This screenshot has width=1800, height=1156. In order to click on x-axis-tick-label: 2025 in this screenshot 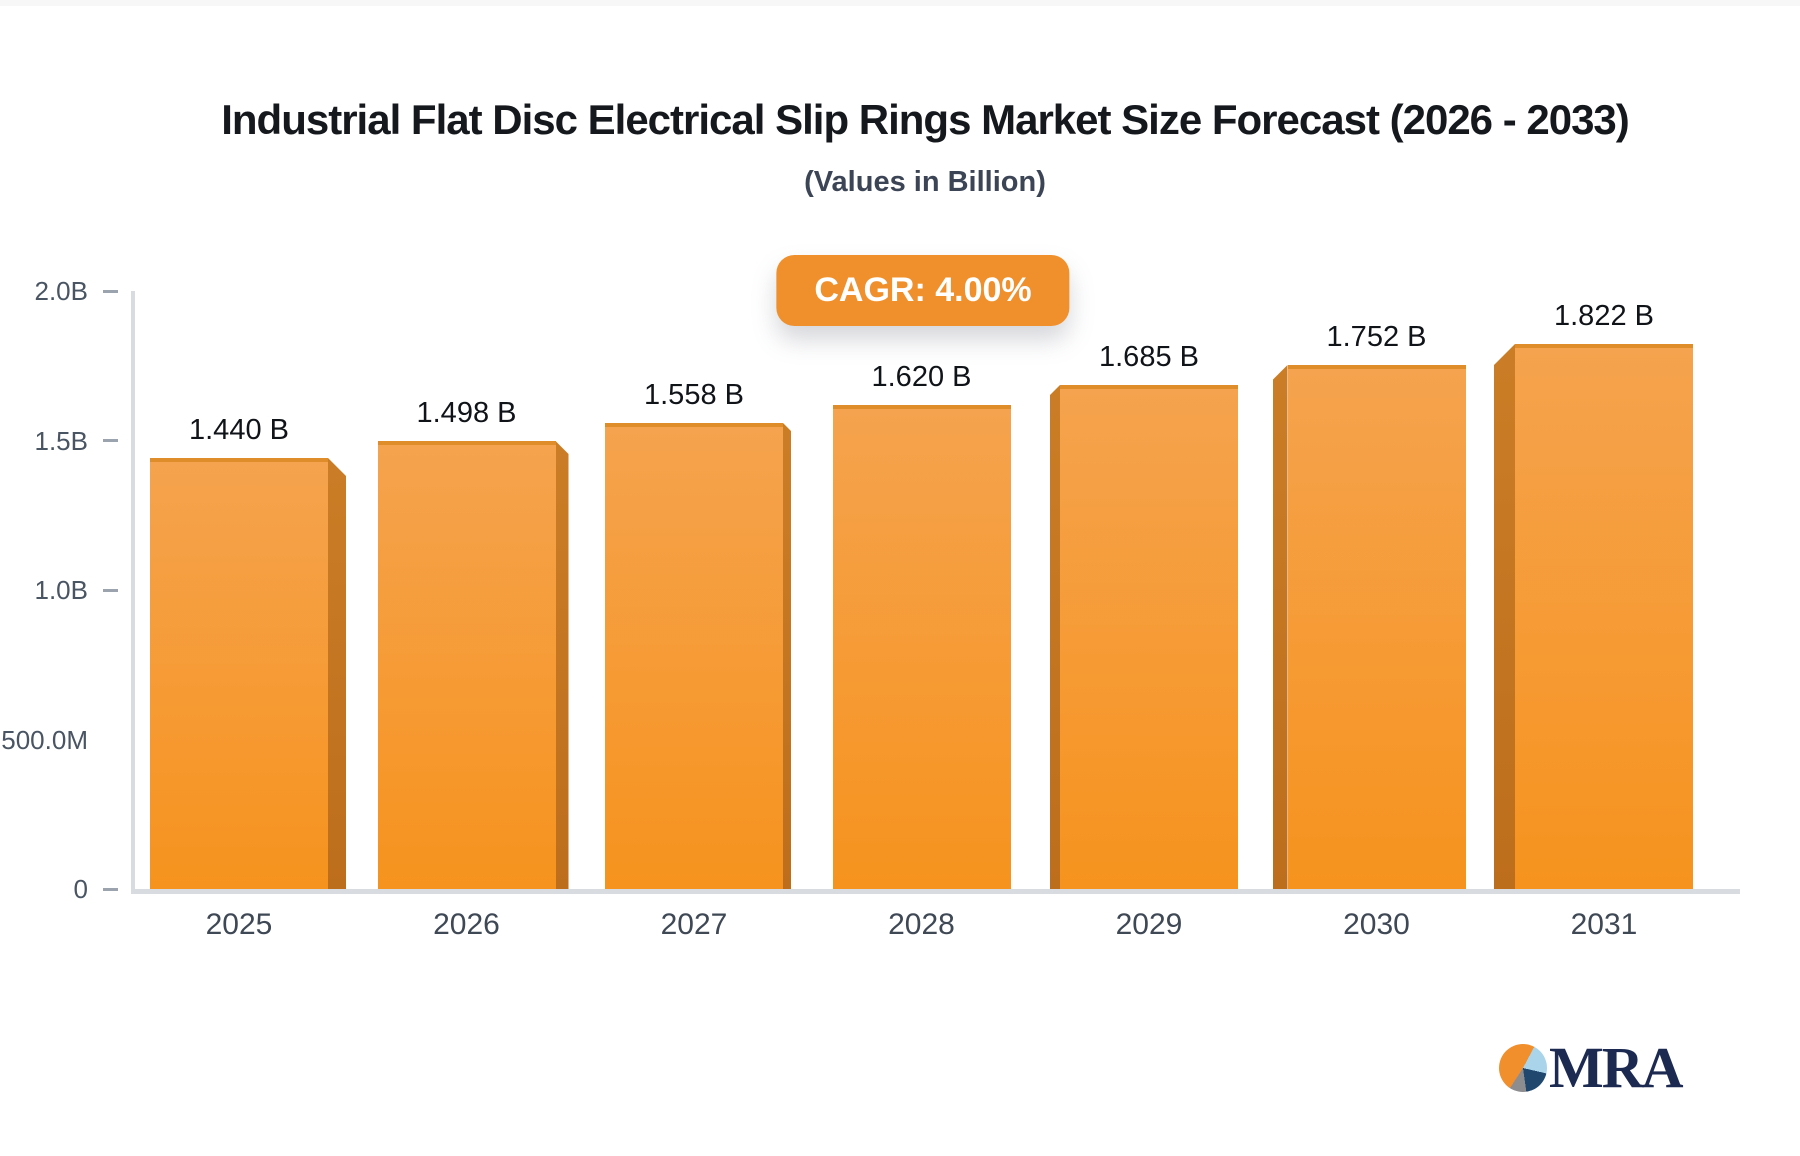, I will do `click(239, 924)`.